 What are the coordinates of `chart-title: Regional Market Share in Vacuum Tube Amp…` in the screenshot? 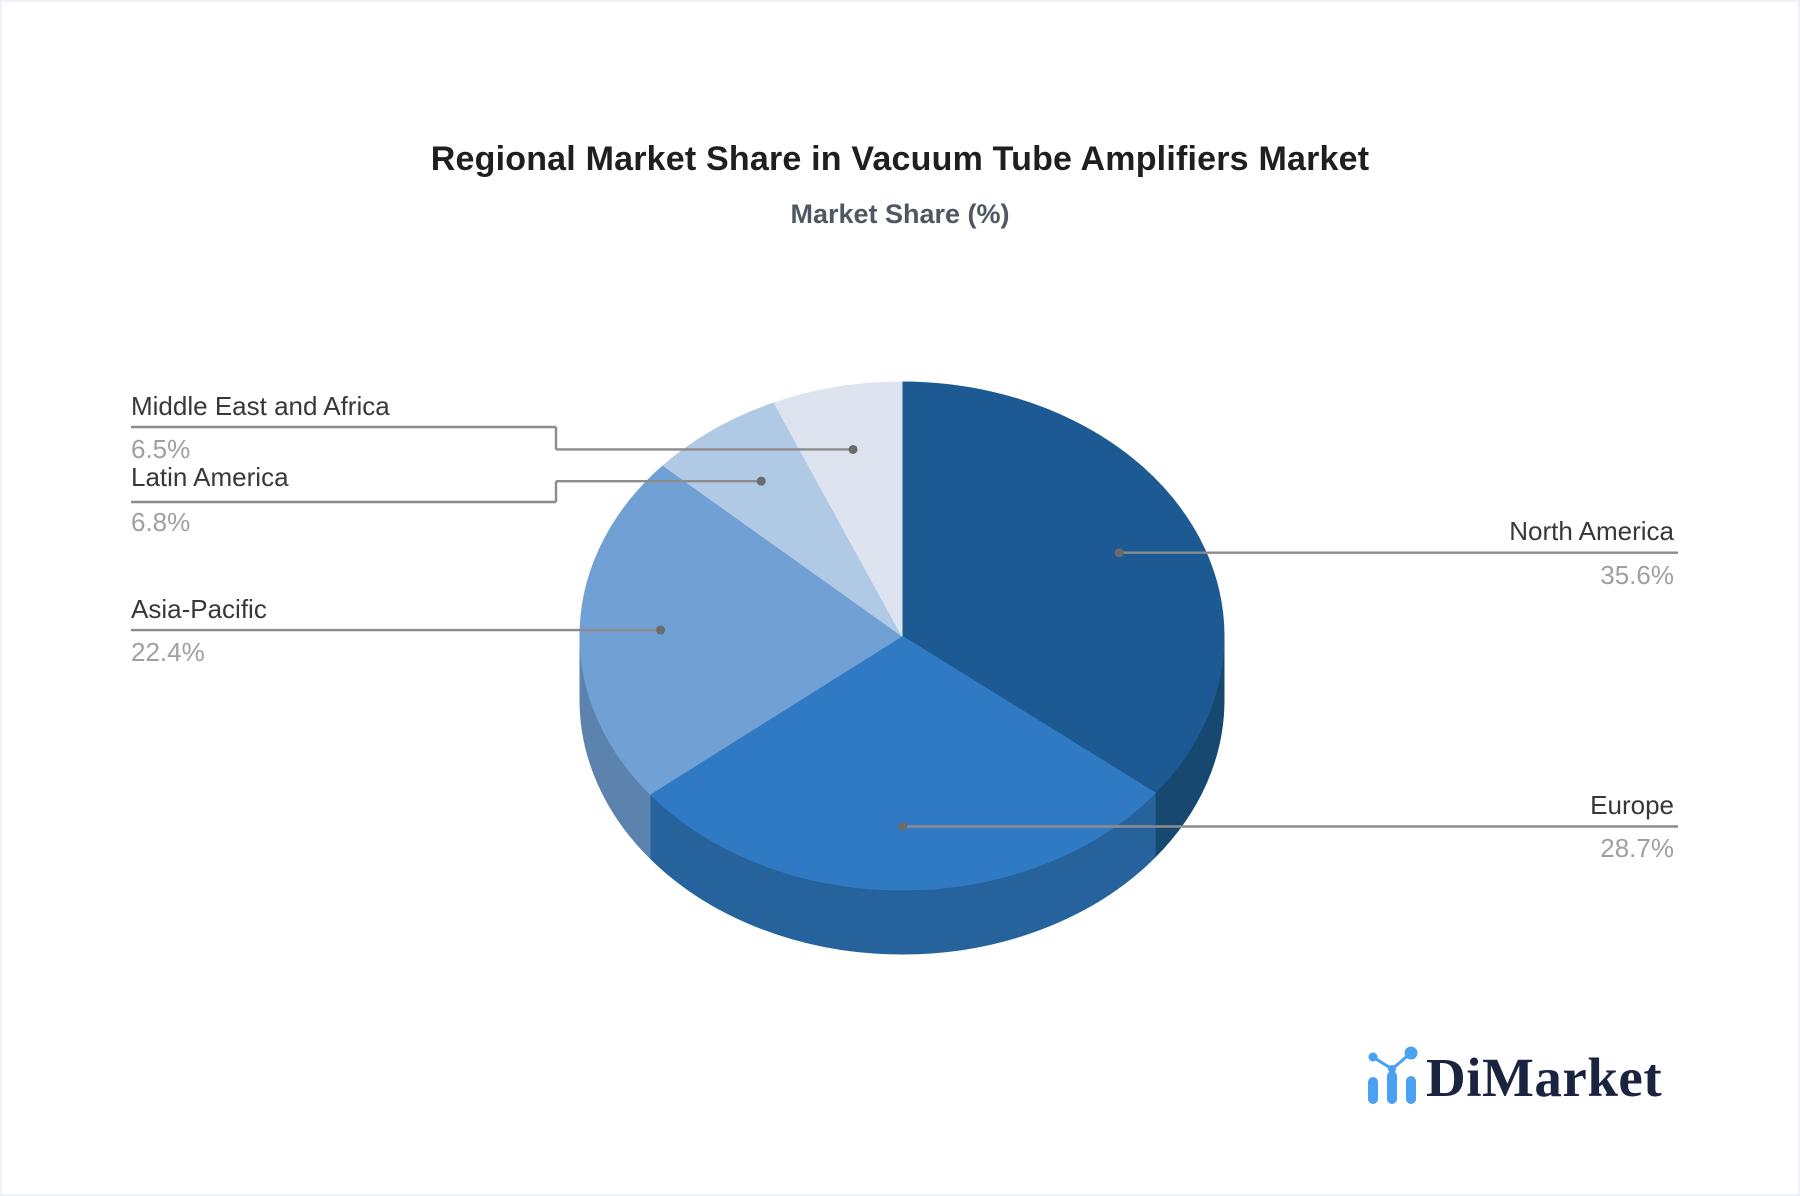 It's located at (900, 159).